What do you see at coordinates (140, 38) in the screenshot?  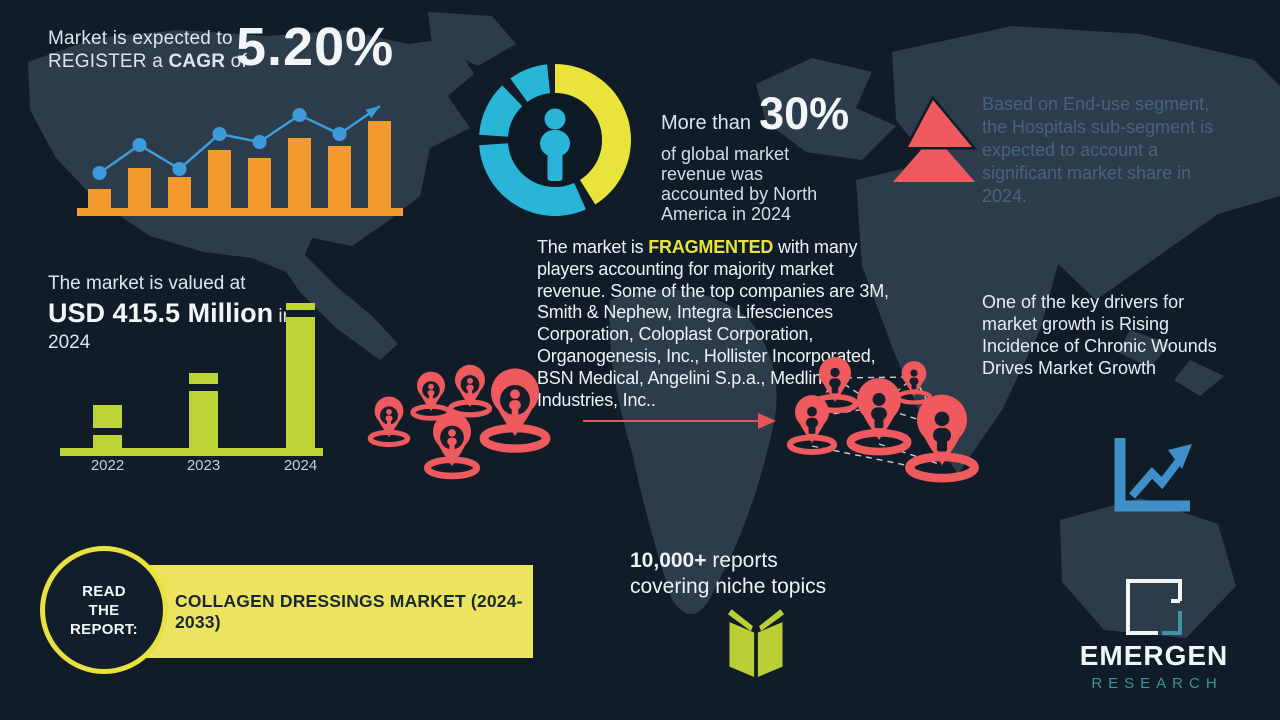 I see `headline-line1: Market is expected to` at bounding box center [140, 38].